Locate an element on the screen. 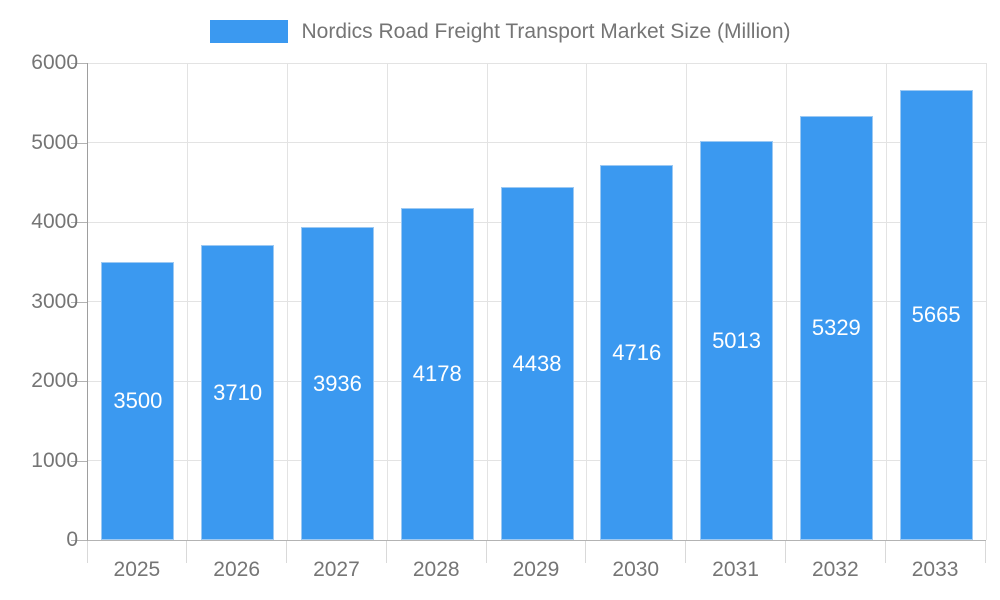 The image size is (1000, 600). x-axis-label: 2032 is located at coordinates (835, 569).